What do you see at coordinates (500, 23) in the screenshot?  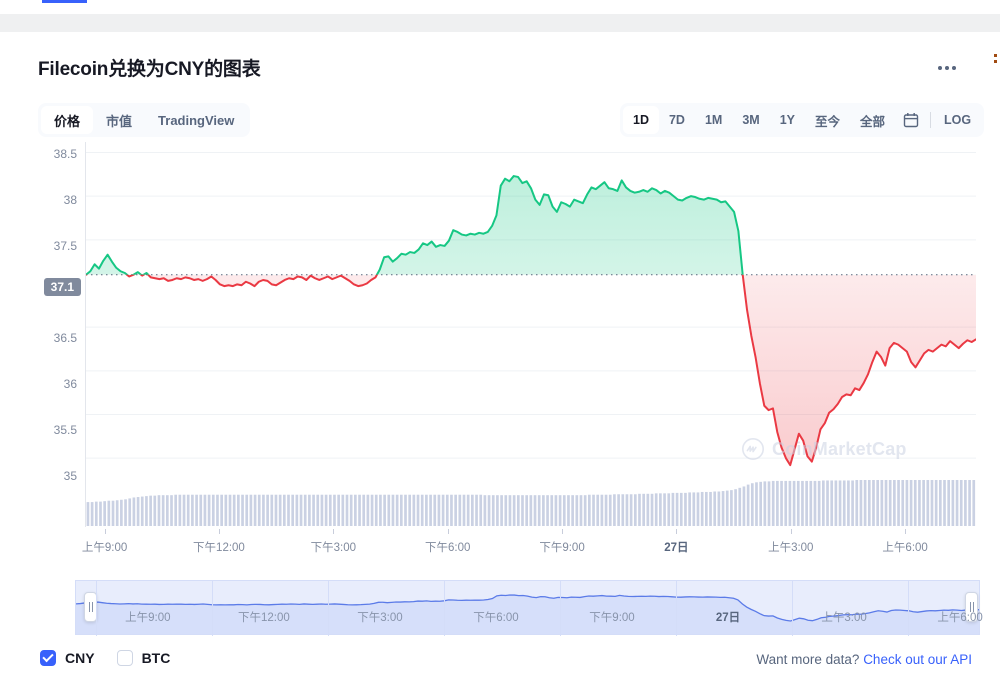 I see `page-separator-band` at bounding box center [500, 23].